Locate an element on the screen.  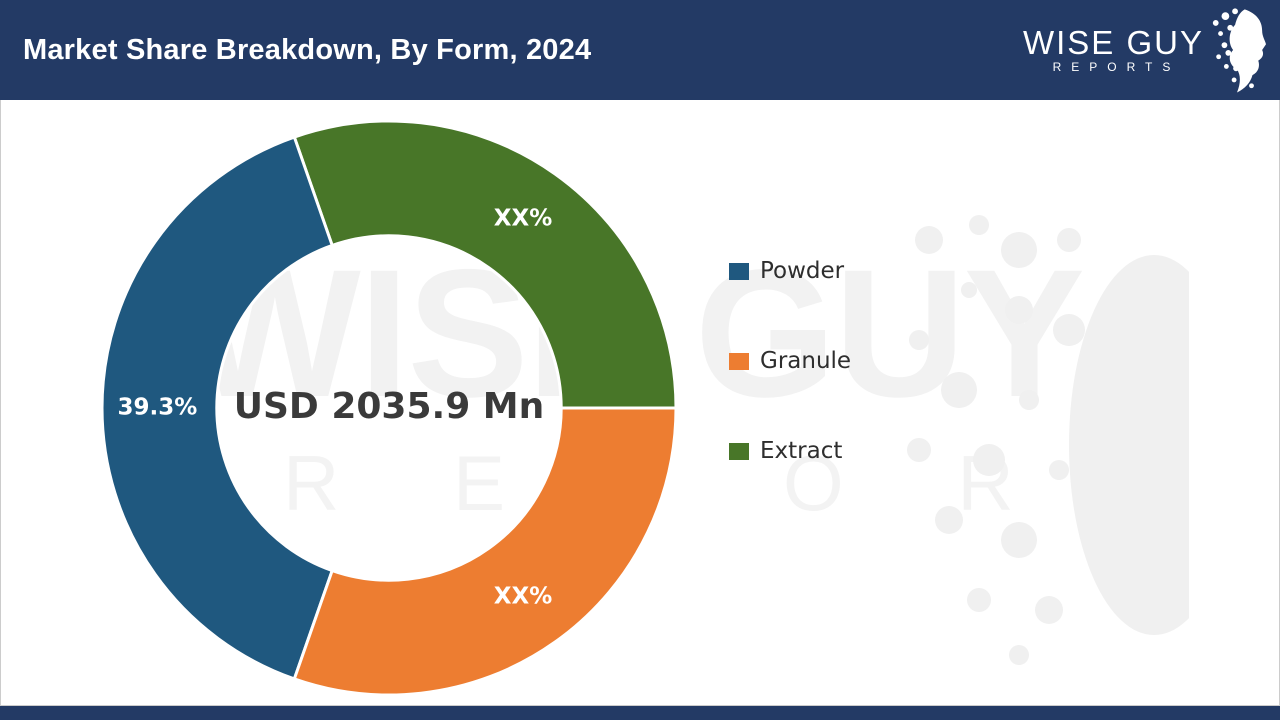
logo-head-icon is located at coordinates (1239, 50).